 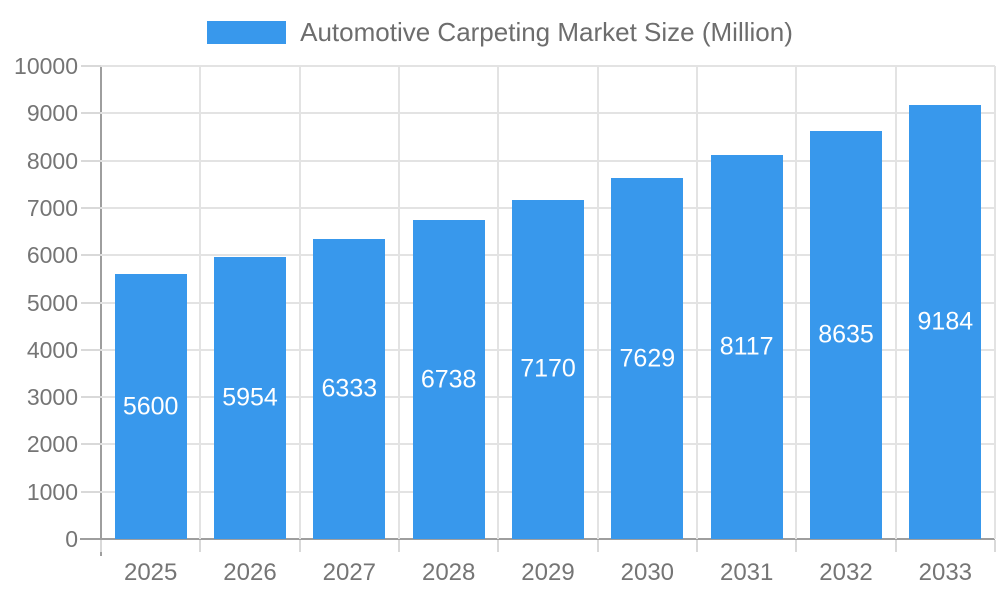 I want to click on x-axis-tick-label: 2025, so click(x=150, y=572).